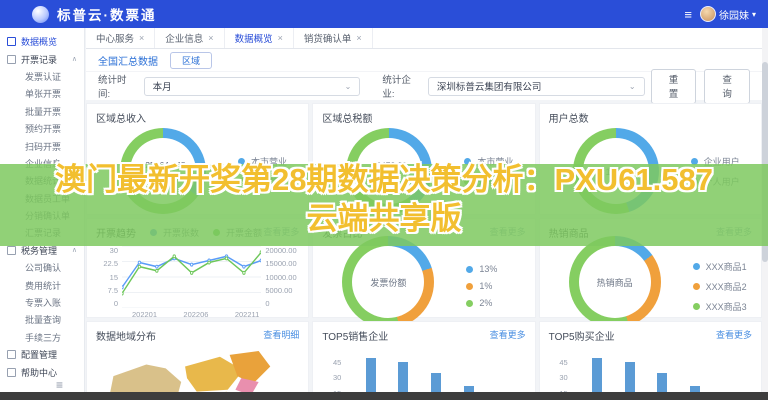 Image resolution: width=768 pixels, height=400 pixels. What do you see at coordinates (707, 14) in the screenshot?
I see `avatar` at bounding box center [707, 14].